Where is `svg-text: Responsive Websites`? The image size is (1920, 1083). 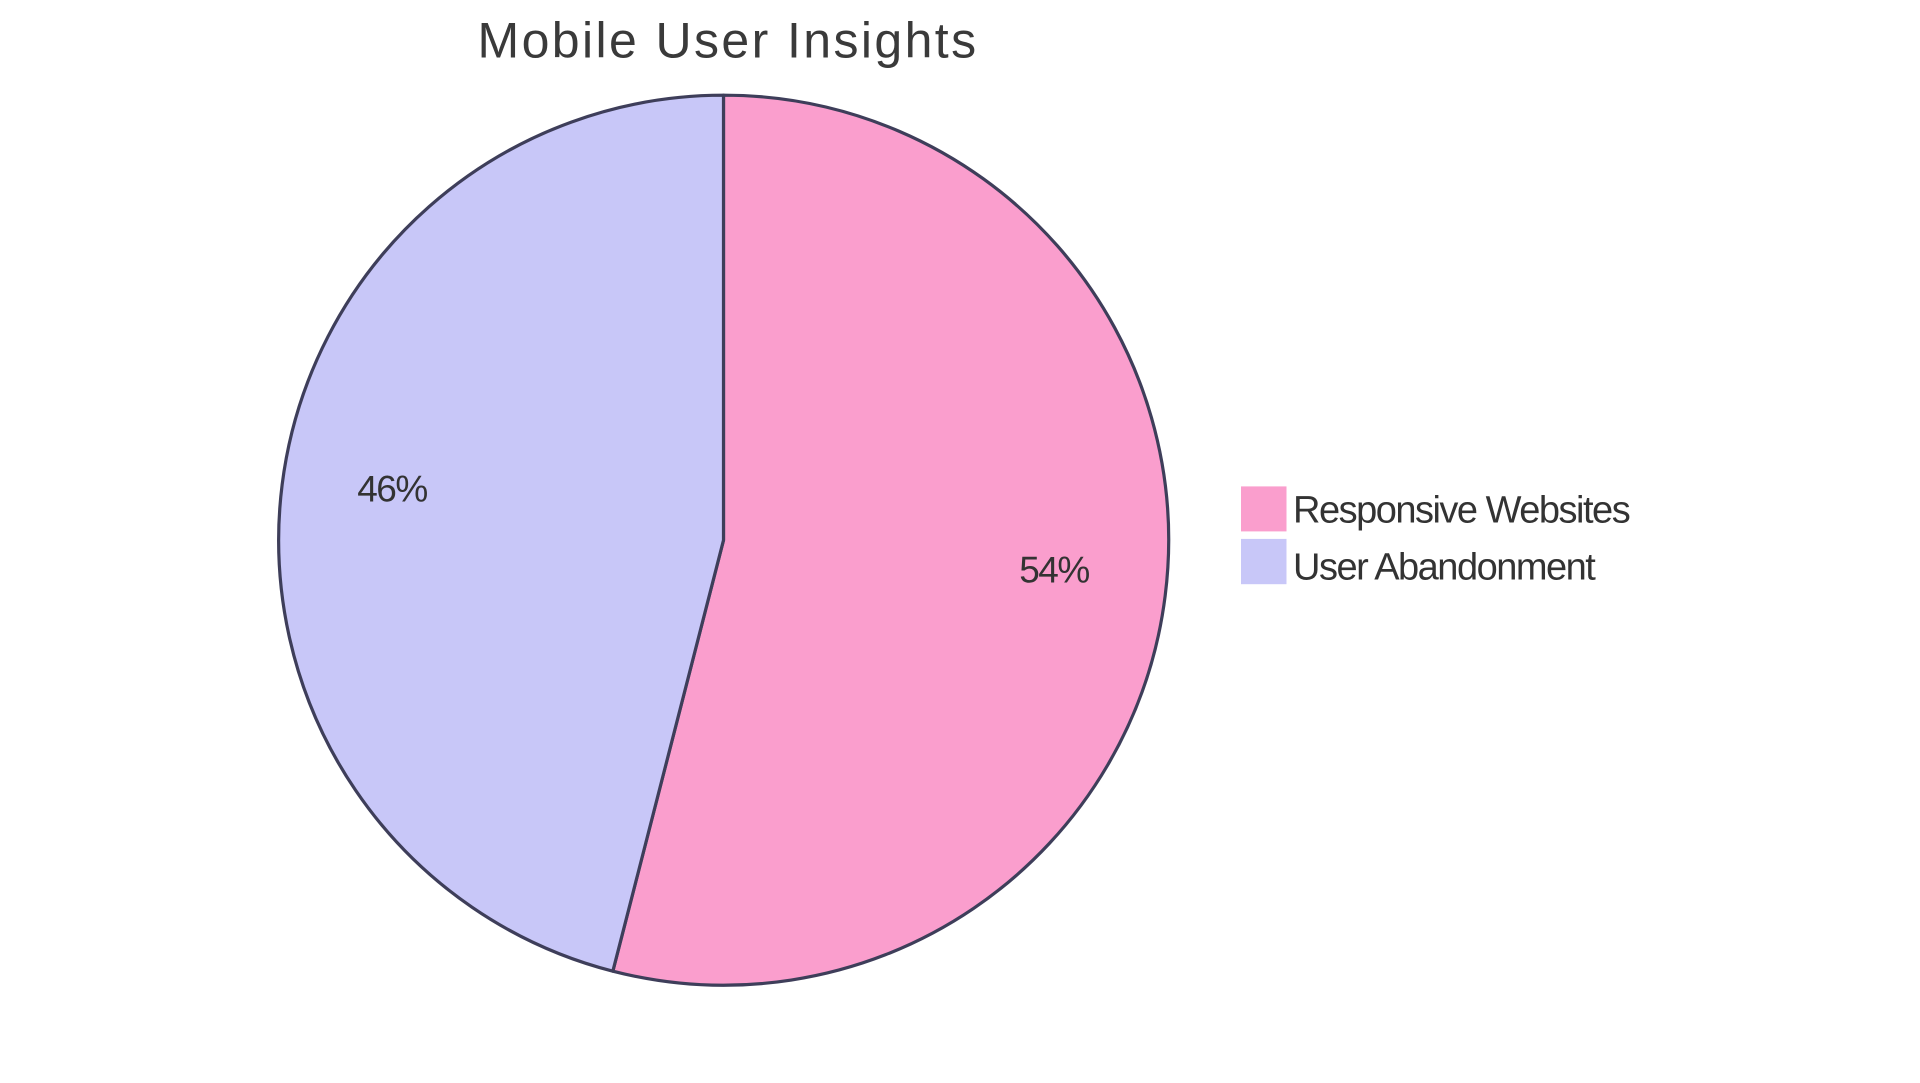 svg-text: Responsive Websites is located at coordinates (1461, 510).